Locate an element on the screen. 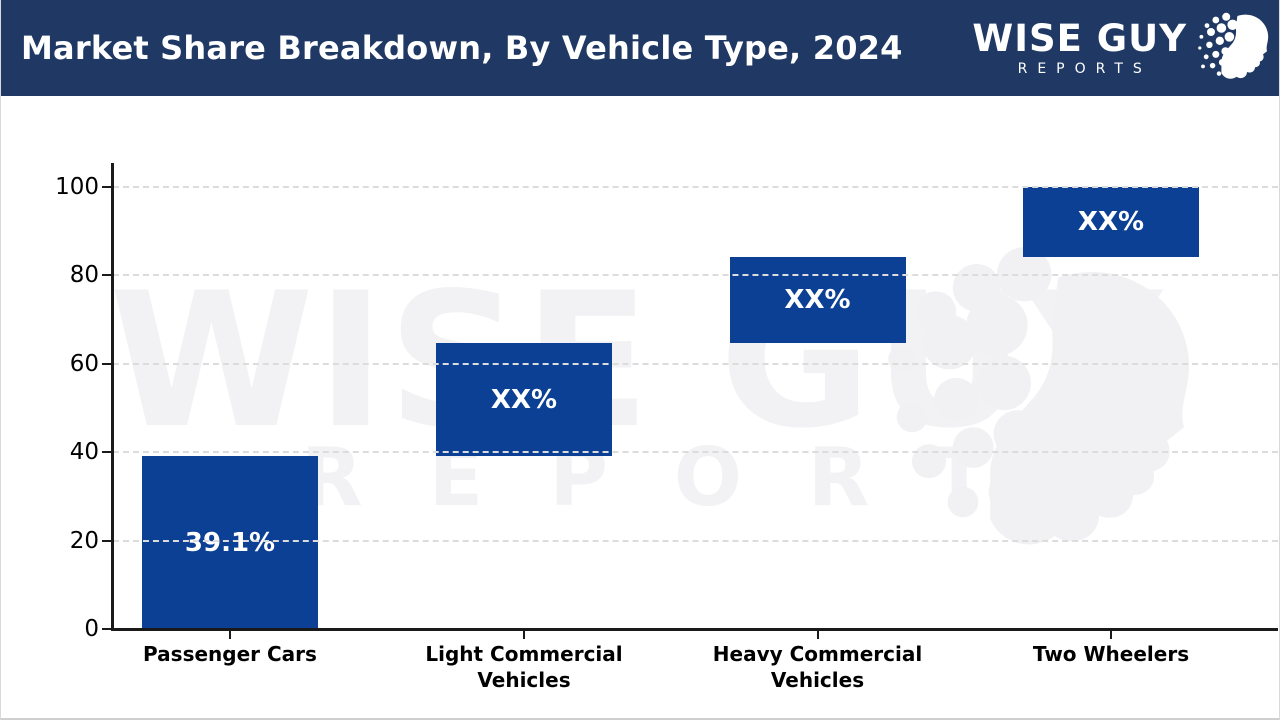 This screenshot has width=1280, height=720. brand-logo: WISE GUY REPORTS is located at coordinates (1121, 48).